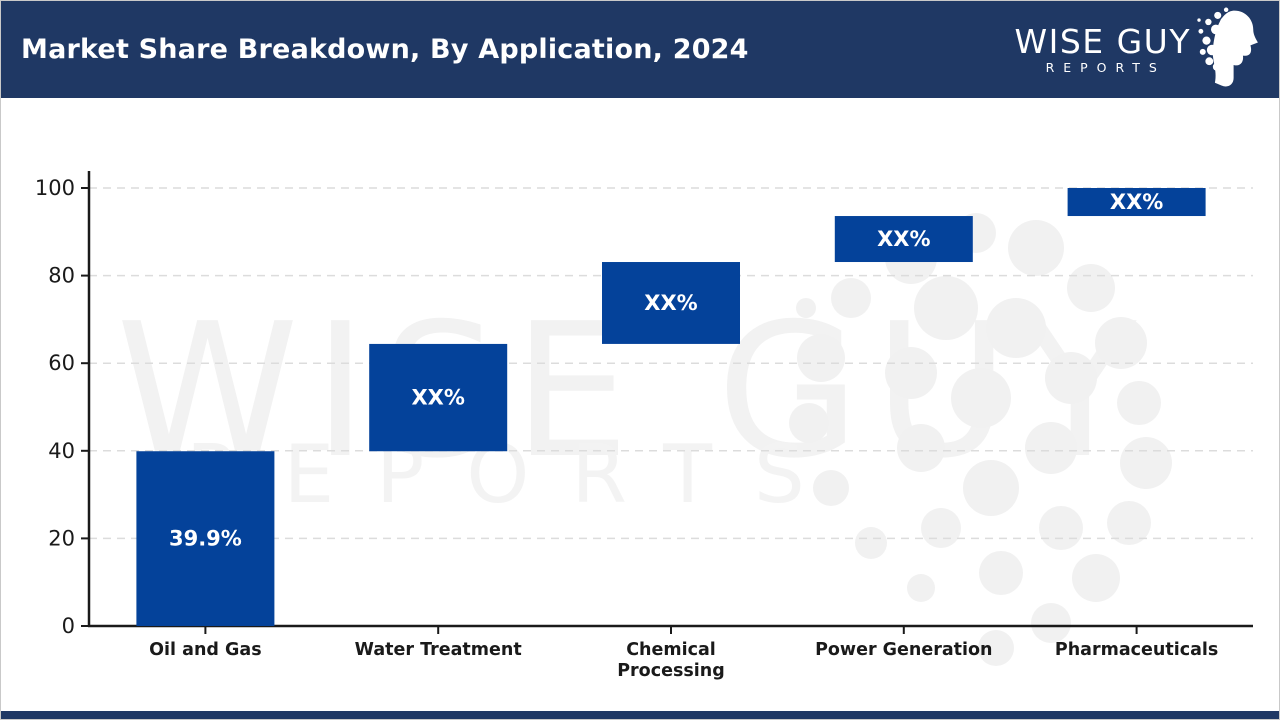 Image resolution: width=1280 pixels, height=720 pixels. Describe the element at coordinates (1136, 650) in the screenshot. I see `x-category-label: Pharmaceuticals` at that location.